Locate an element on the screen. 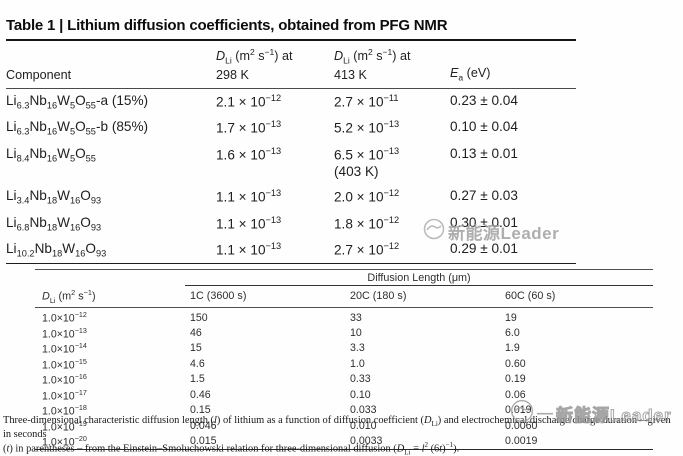  table-row: 1.0×10⁻¹⁴ 15 3.3 1.9 is located at coordinates (344, 348).